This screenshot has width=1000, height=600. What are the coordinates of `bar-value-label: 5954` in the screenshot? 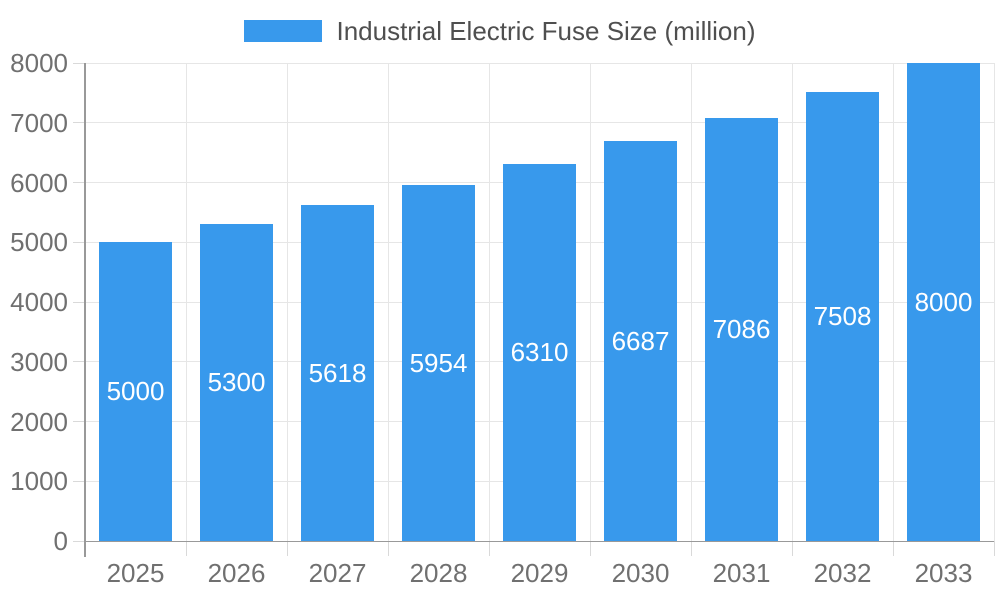 It's located at (438, 362).